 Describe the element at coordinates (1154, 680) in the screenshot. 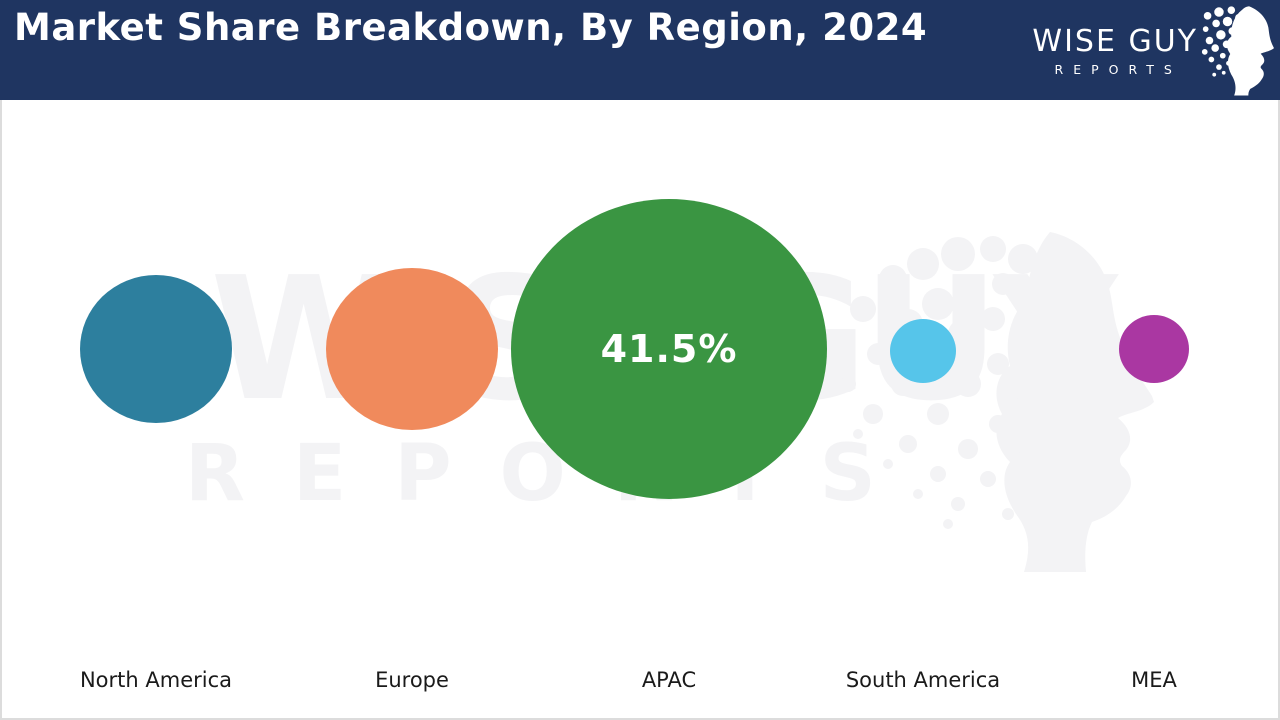

I see `category-label-mea: MEA` at that location.